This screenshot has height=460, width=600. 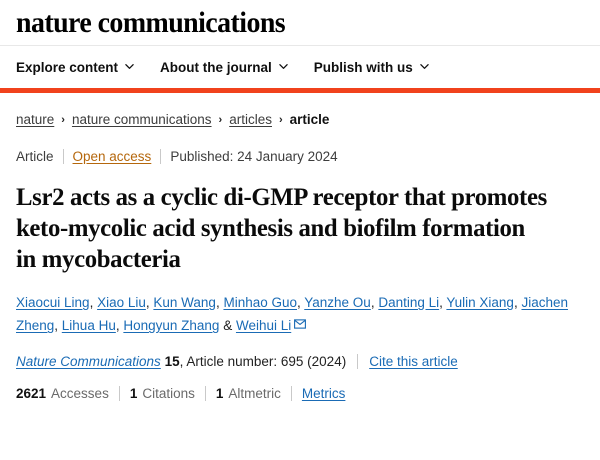 I want to click on breadcrumb-item-nature-communications: nature communications, so click(x=141, y=119).